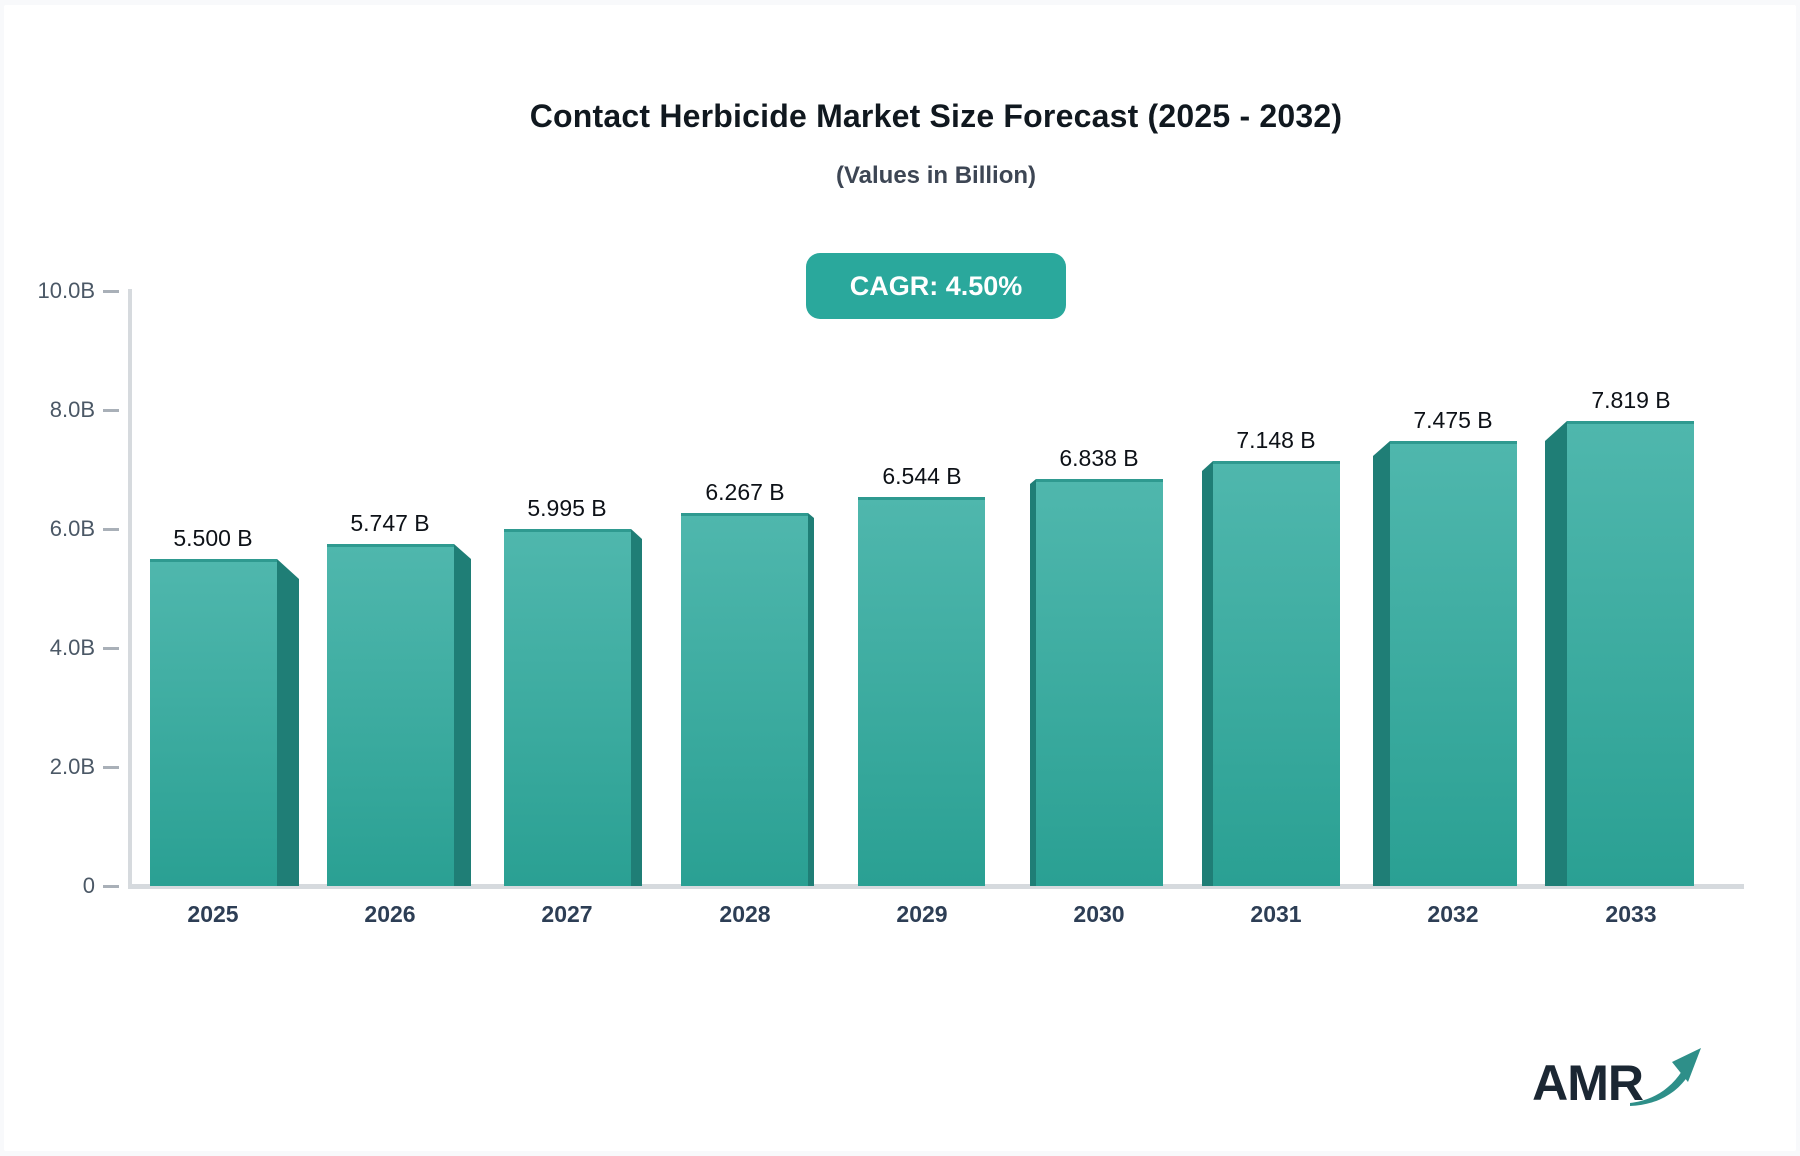  I want to click on bar-2029, so click(921, 691).